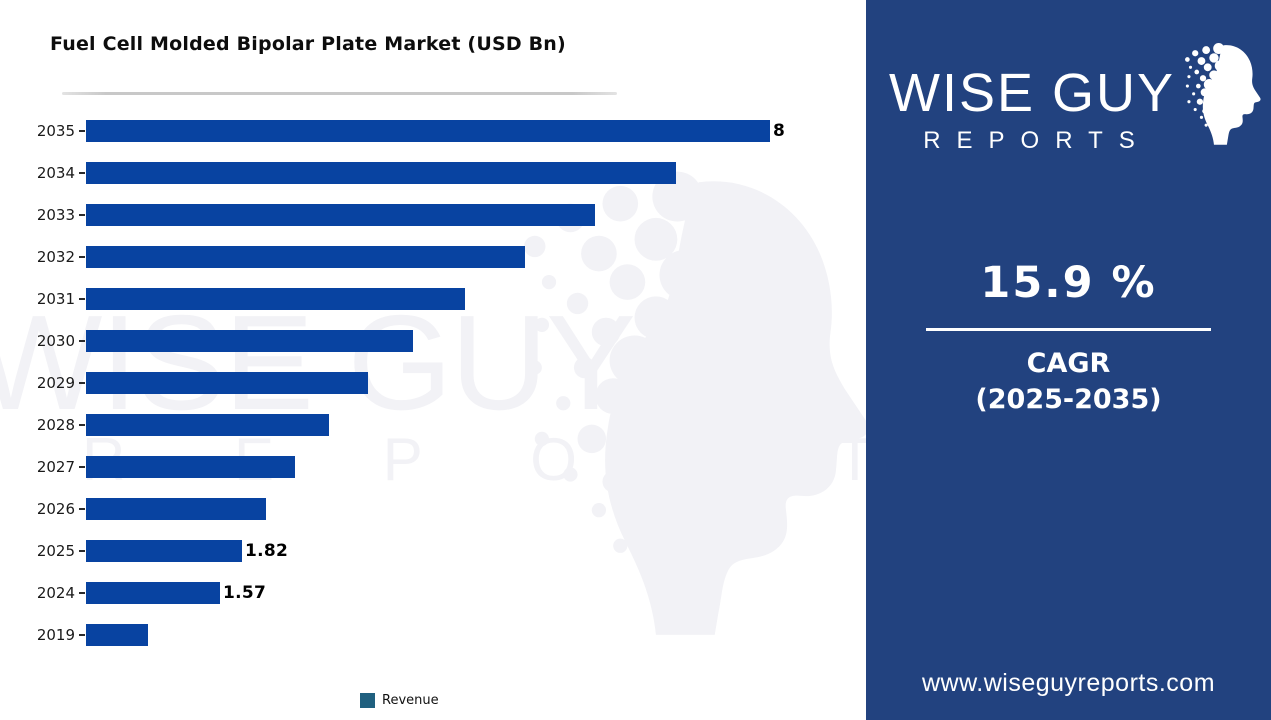 This screenshot has height=720, width=1271. Describe the element at coordinates (392, 467) in the screenshot. I see `chart-row: 2027` at that location.